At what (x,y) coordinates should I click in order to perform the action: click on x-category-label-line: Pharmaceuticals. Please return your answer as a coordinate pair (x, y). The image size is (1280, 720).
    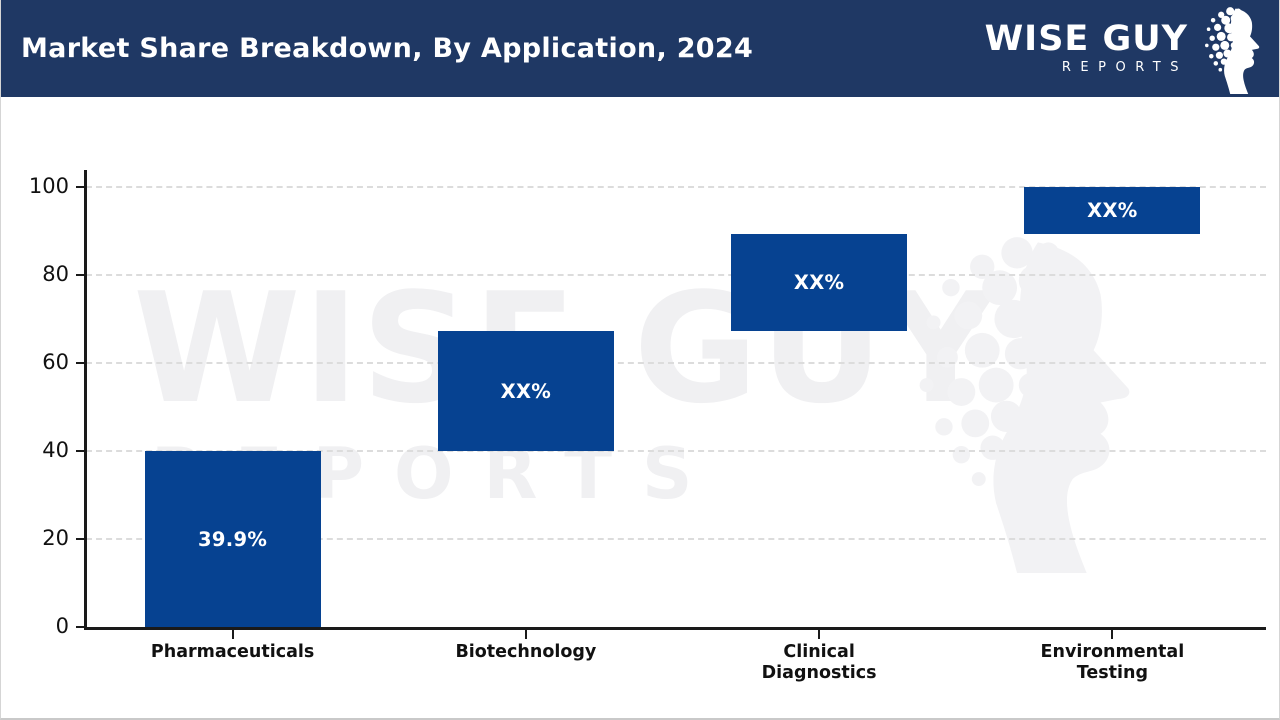
    Looking at the image, I should click on (232, 652).